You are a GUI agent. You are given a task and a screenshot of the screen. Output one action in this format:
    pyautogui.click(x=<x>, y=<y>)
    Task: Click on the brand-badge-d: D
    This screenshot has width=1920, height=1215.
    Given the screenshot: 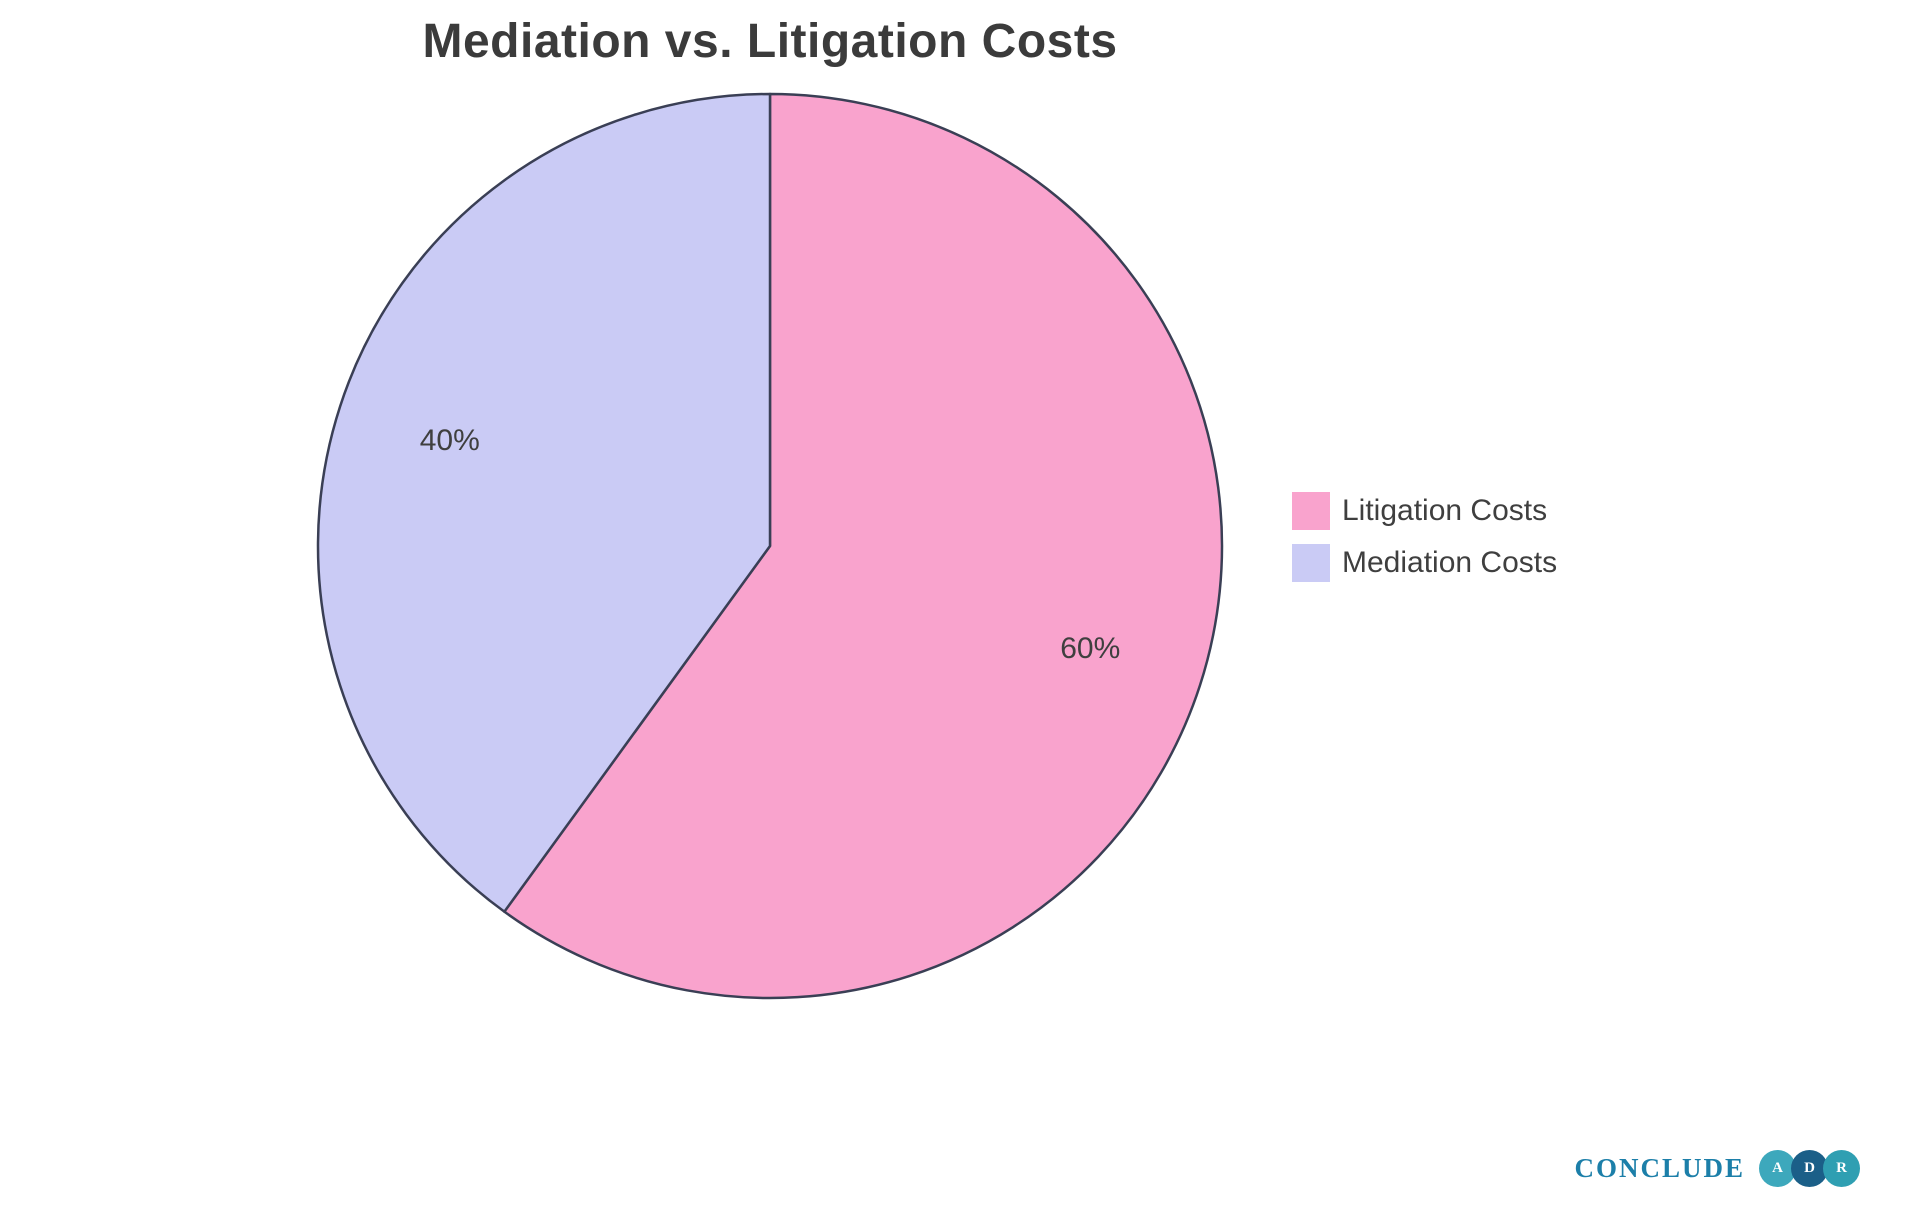 What is the action you would take?
    pyautogui.click(x=1809, y=1168)
    